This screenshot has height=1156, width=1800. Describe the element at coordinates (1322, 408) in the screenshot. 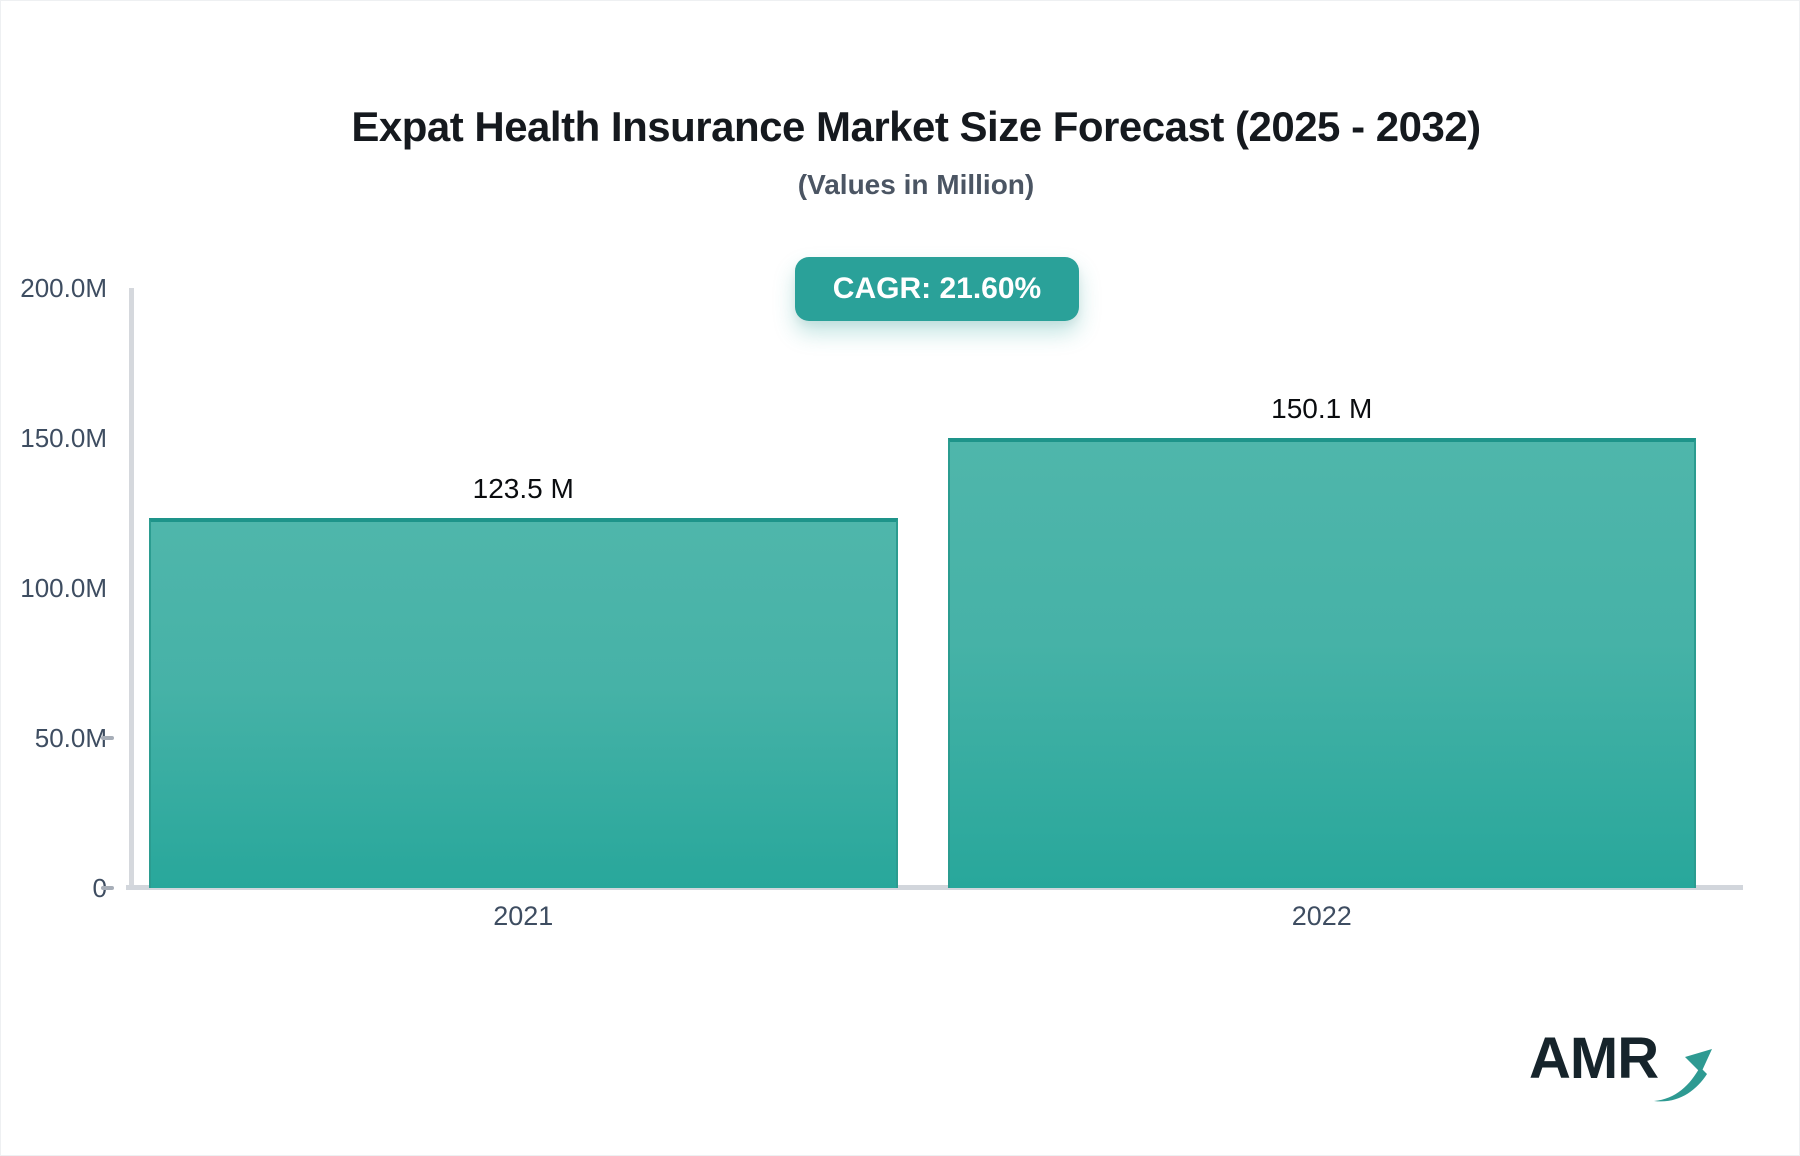

I see `bar-value-label: 150.1 M` at that location.